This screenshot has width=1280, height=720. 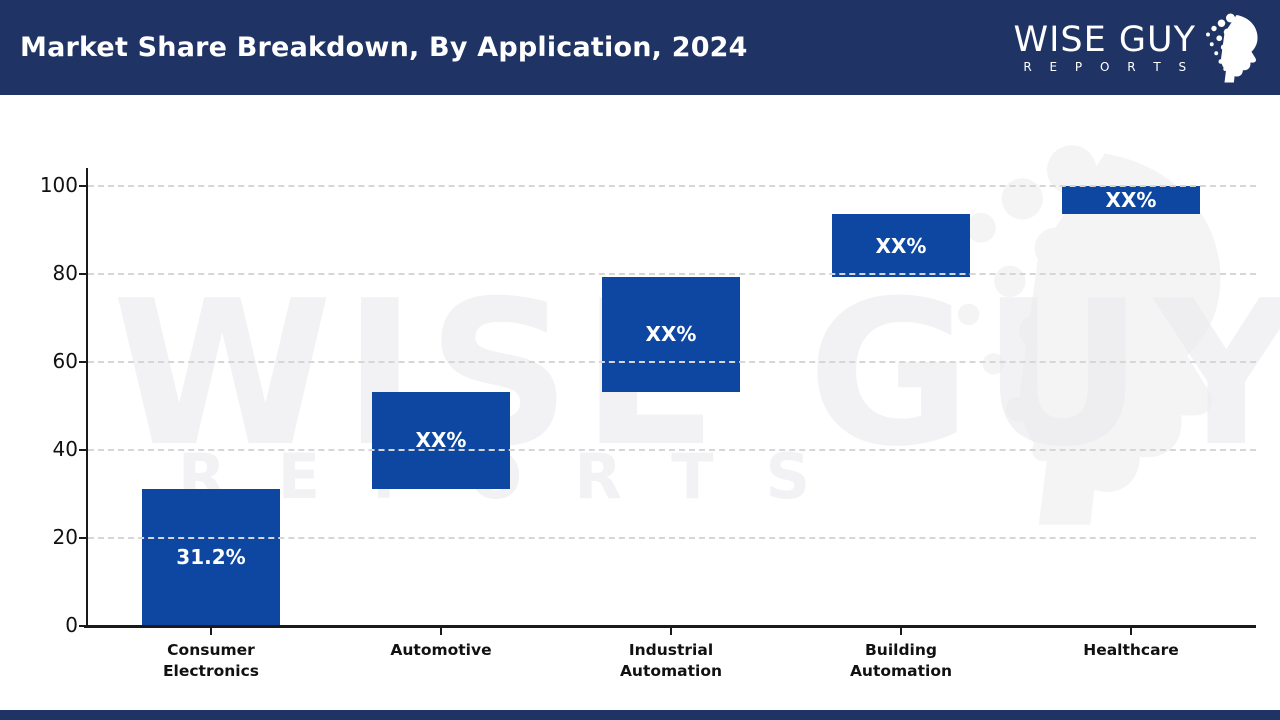 I want to click on bar-value-label: 31.2%, so click(x=211, y=557).